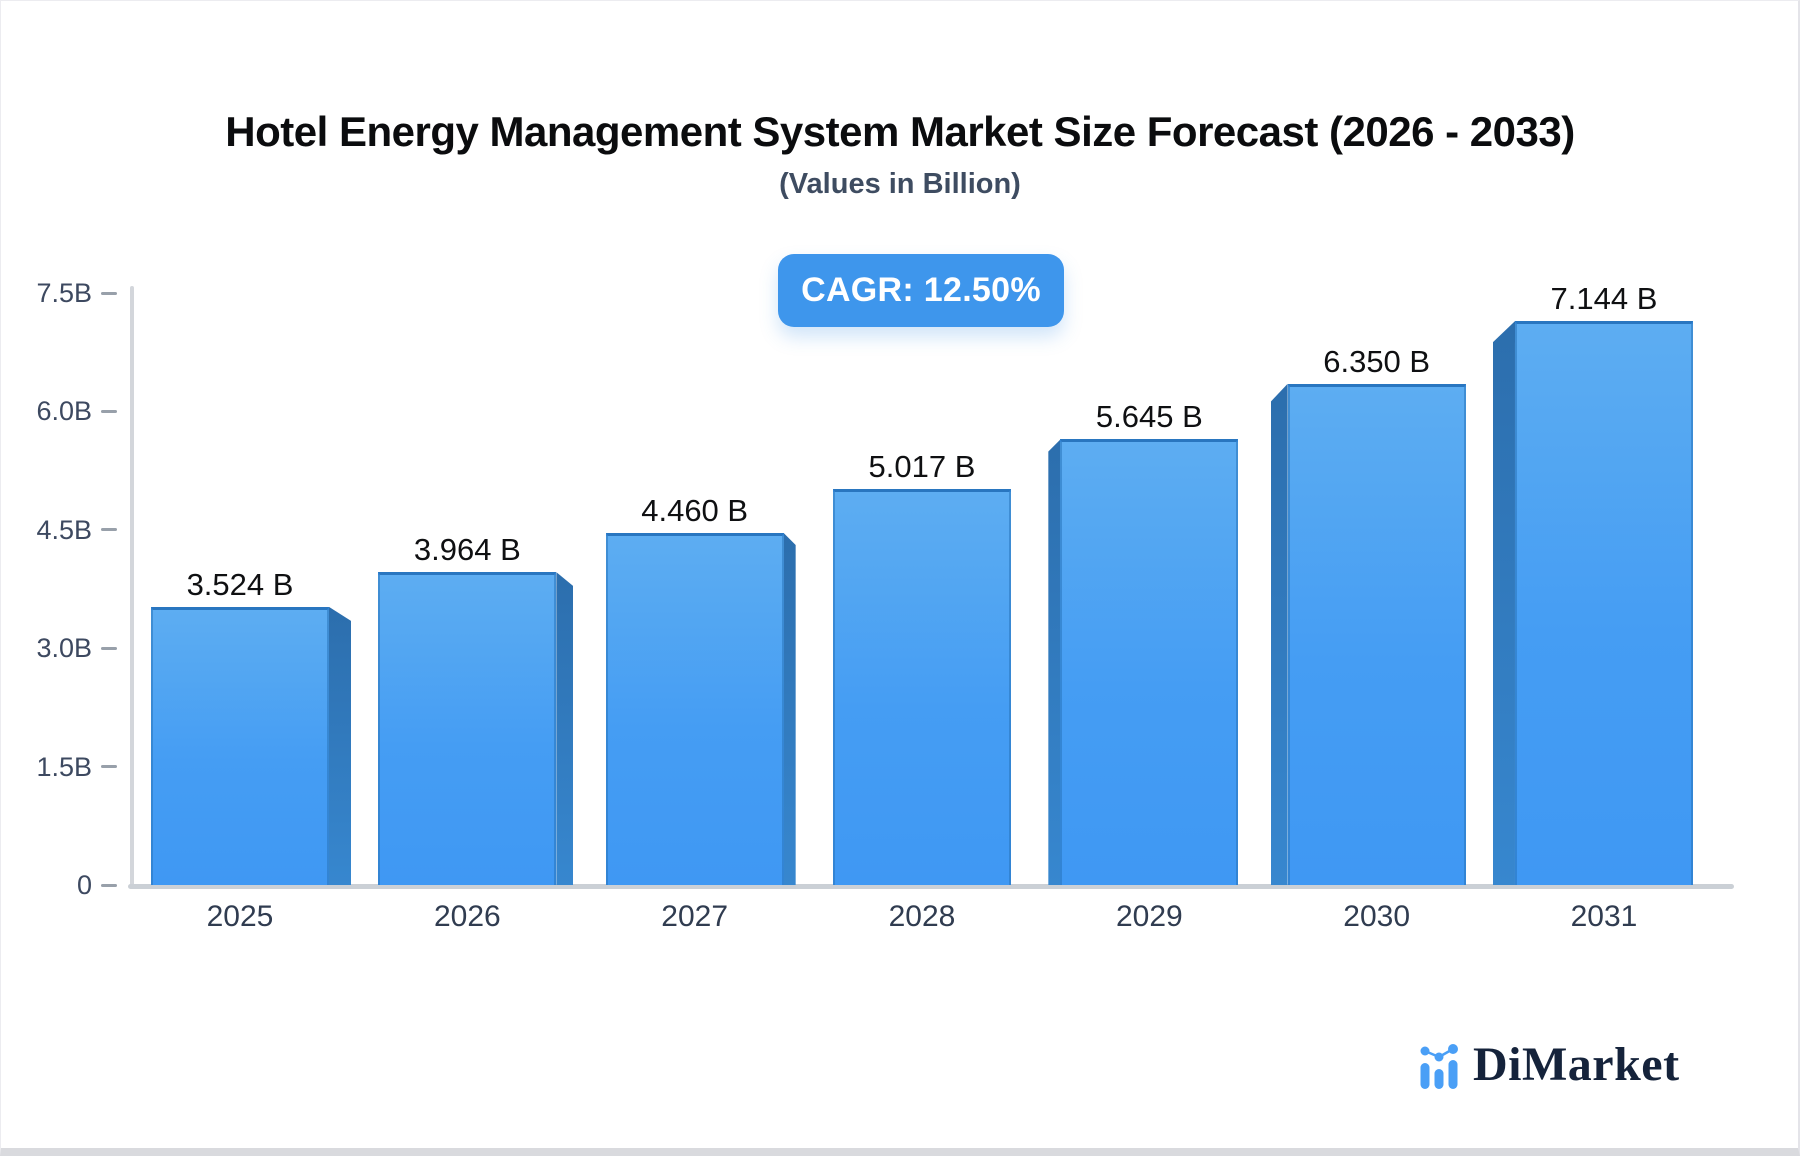  I want to click on bar-chart-icon, so click(1439, 1066).